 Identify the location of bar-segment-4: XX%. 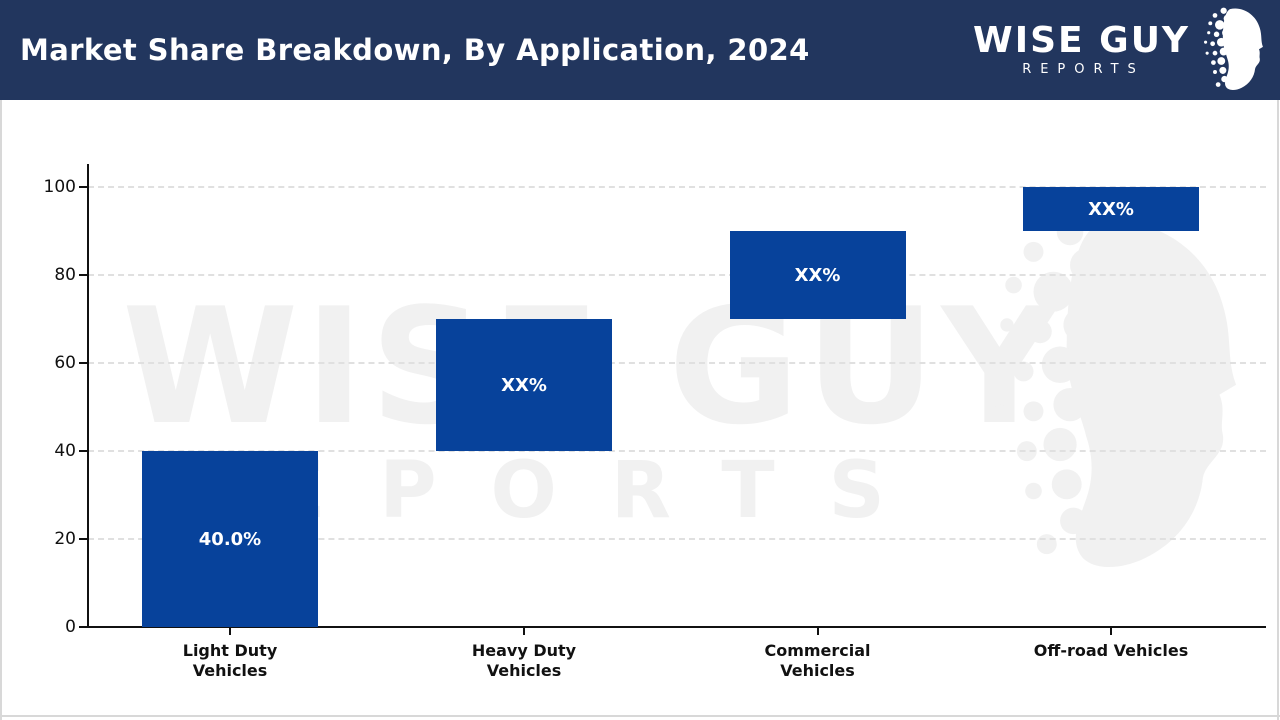
(1111, 209).